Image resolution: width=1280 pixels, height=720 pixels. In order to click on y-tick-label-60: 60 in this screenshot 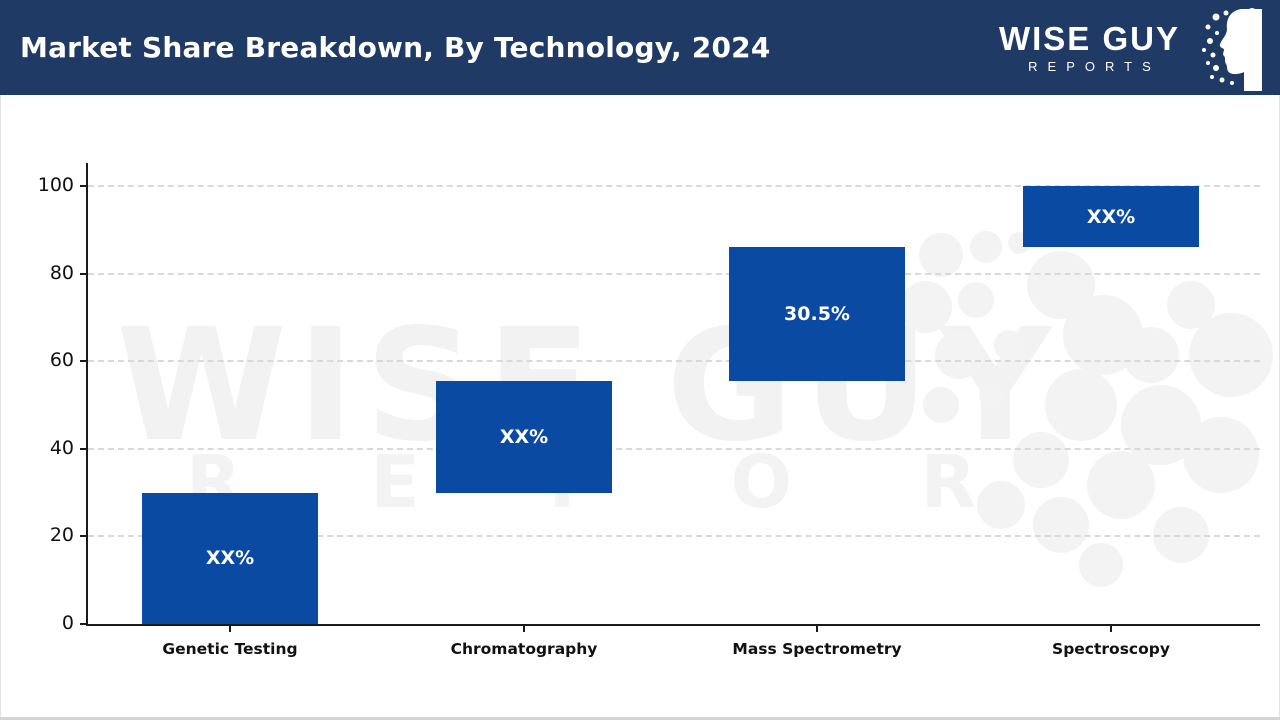, I will do `click(61, 360)`.